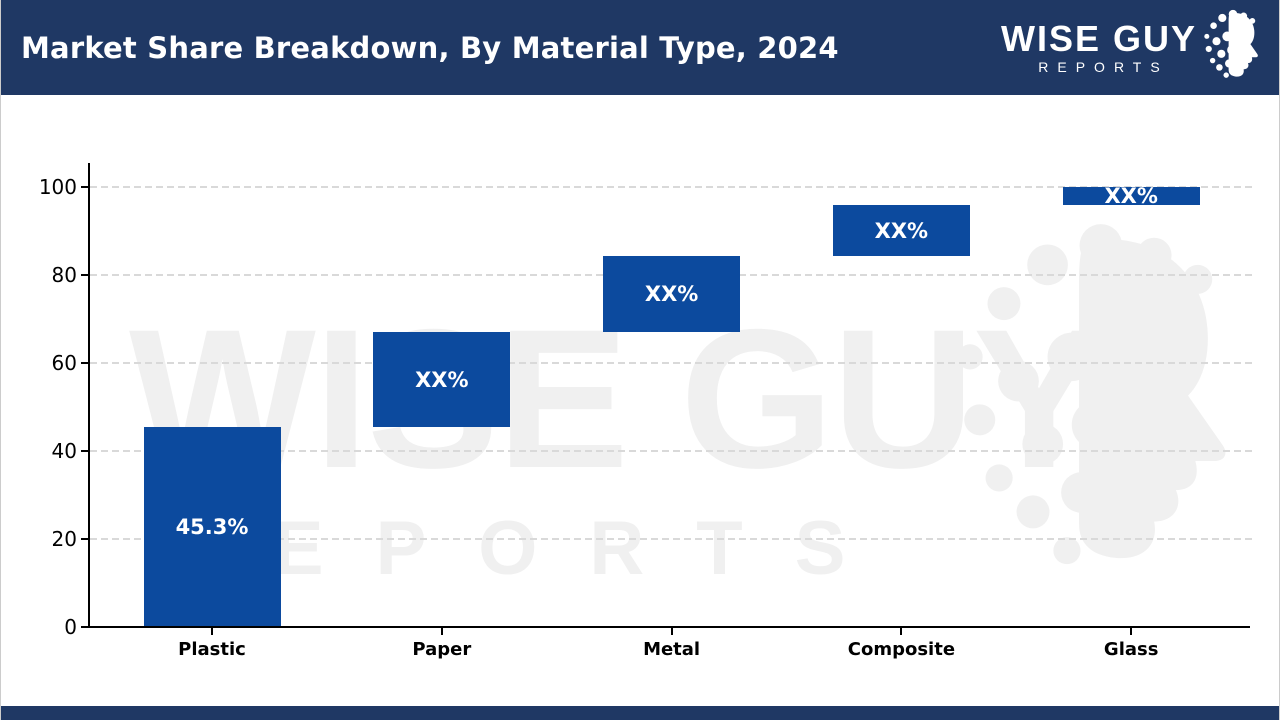  What do you see at coordinates (89, 395) in the screenshot?
I see `y-axis-line` at bounding box center [89, 395].